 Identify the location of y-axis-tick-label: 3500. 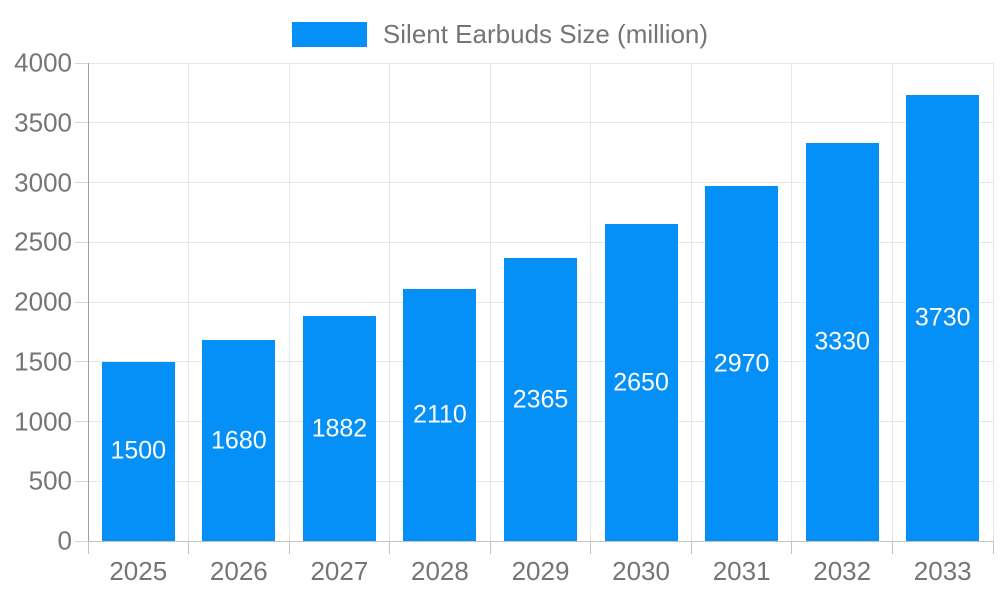
(43, 122).